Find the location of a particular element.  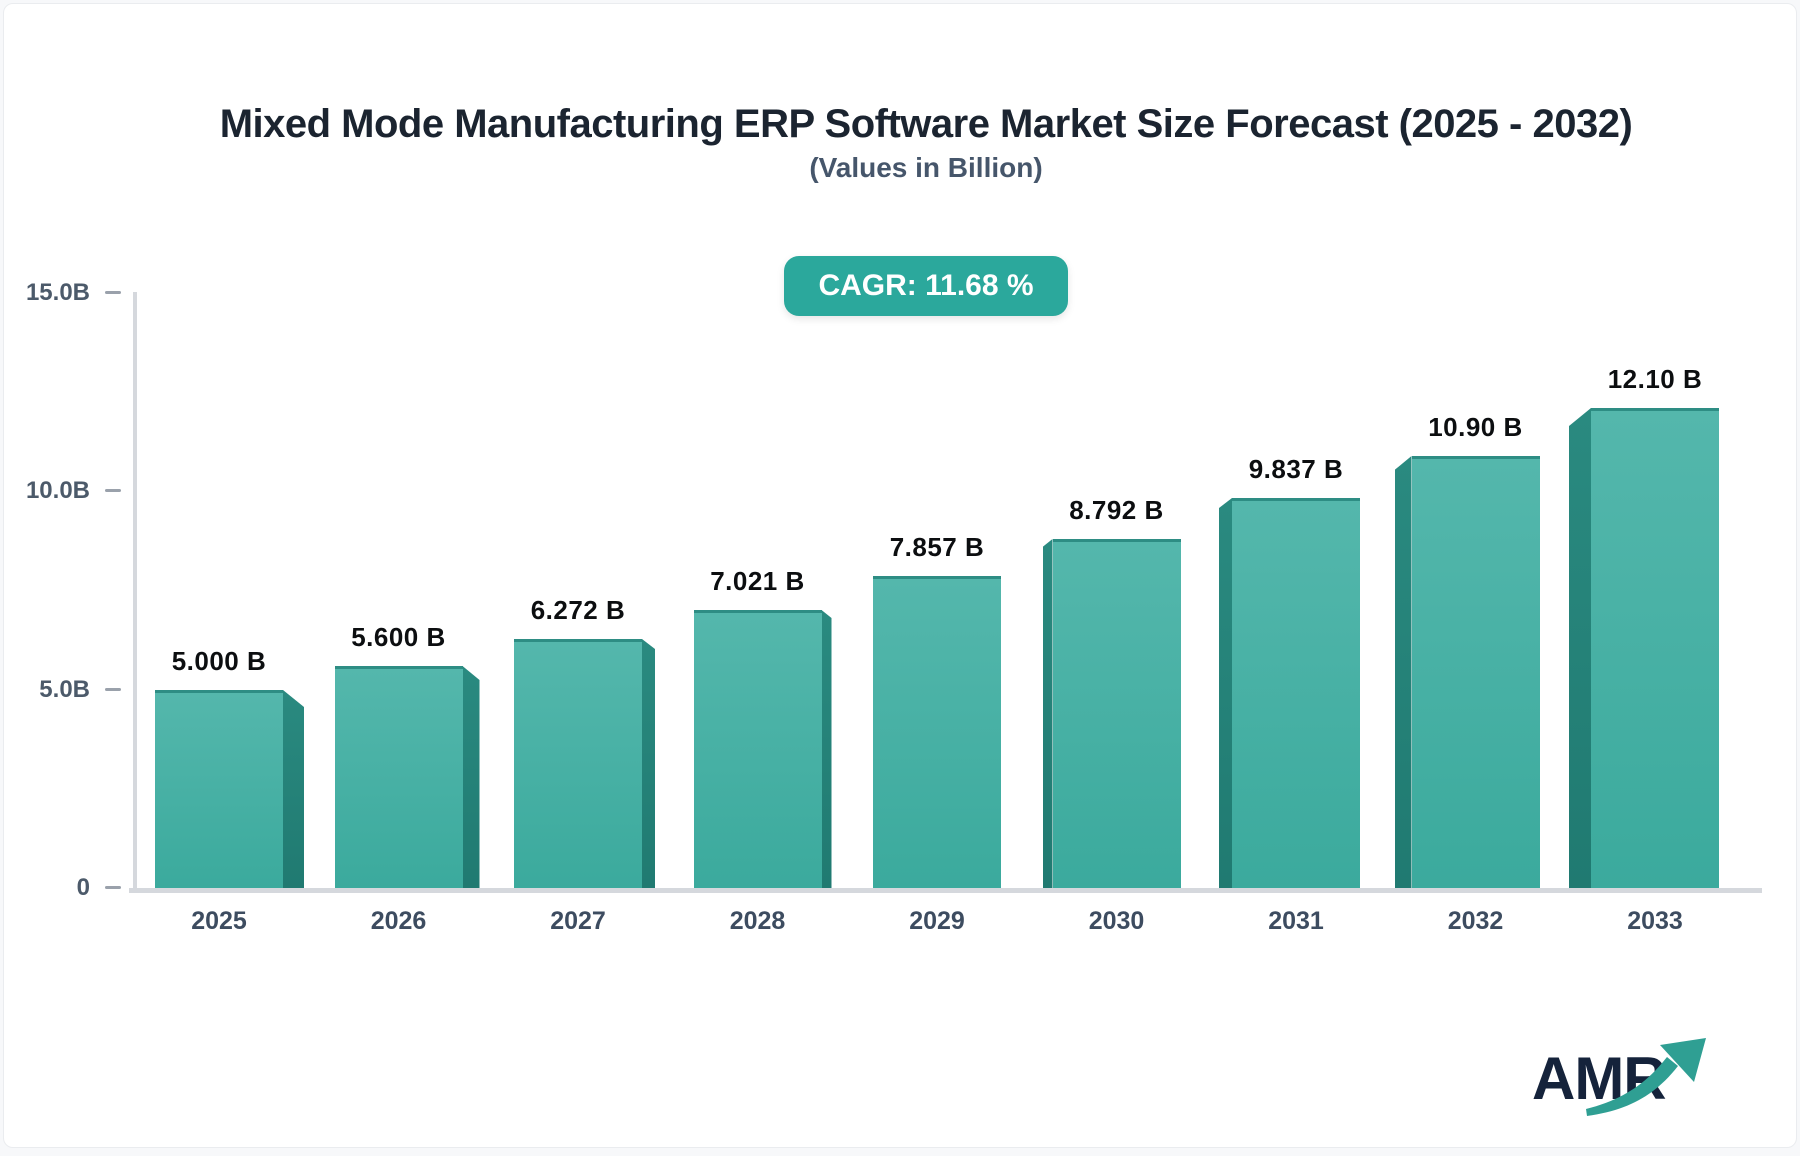

bar-value-label: 6.272 B is located at coordinates (578, 610).